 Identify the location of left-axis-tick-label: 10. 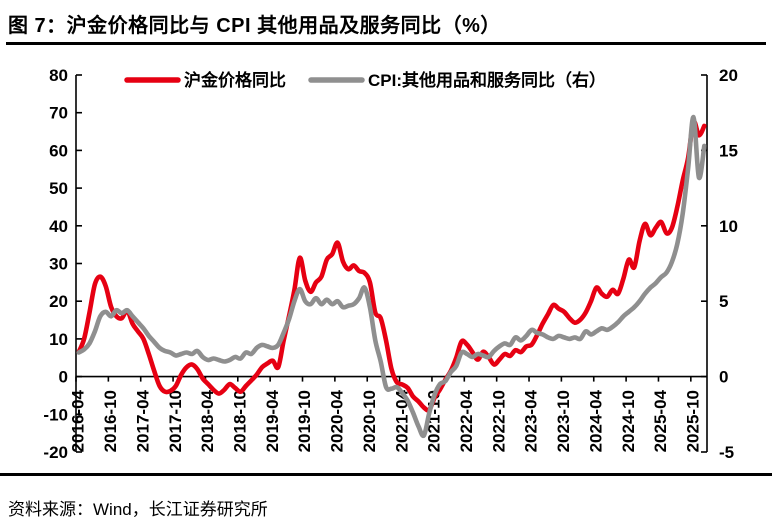
(58, 339).